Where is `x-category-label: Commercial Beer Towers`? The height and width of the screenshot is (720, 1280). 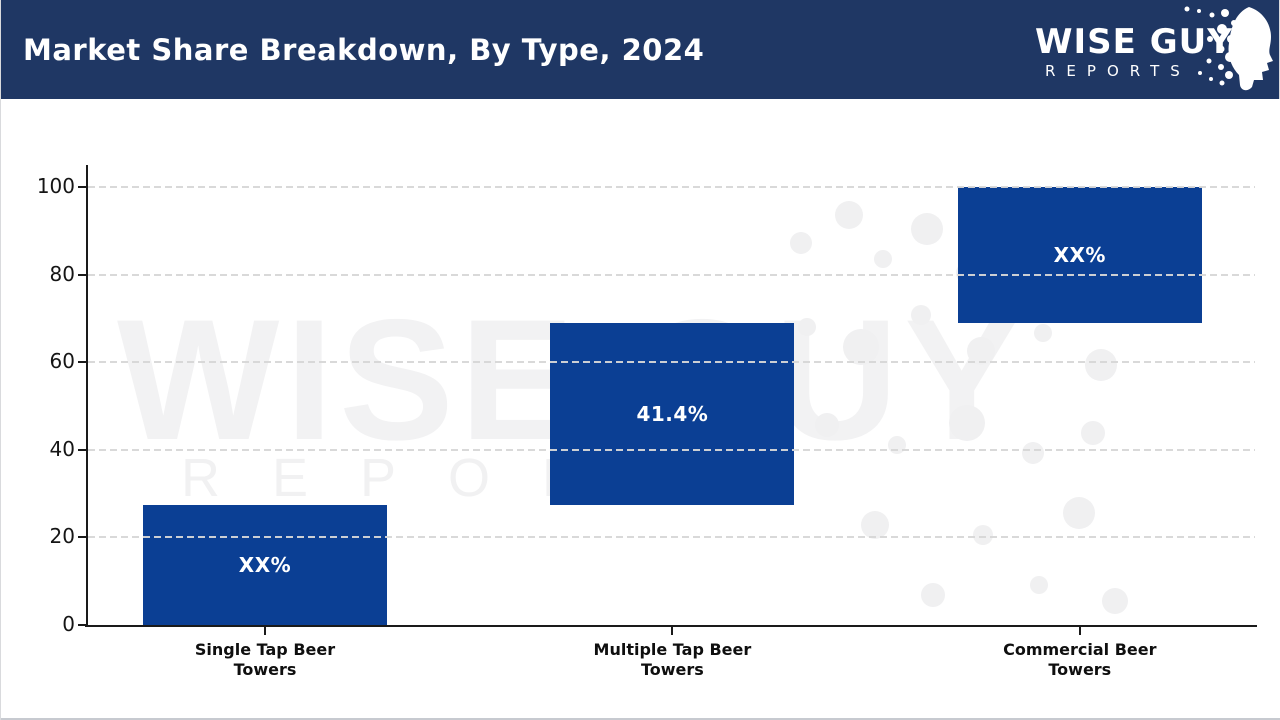
x-category-label: Commercial Beer Towers is located at coordinates (1080, 660).